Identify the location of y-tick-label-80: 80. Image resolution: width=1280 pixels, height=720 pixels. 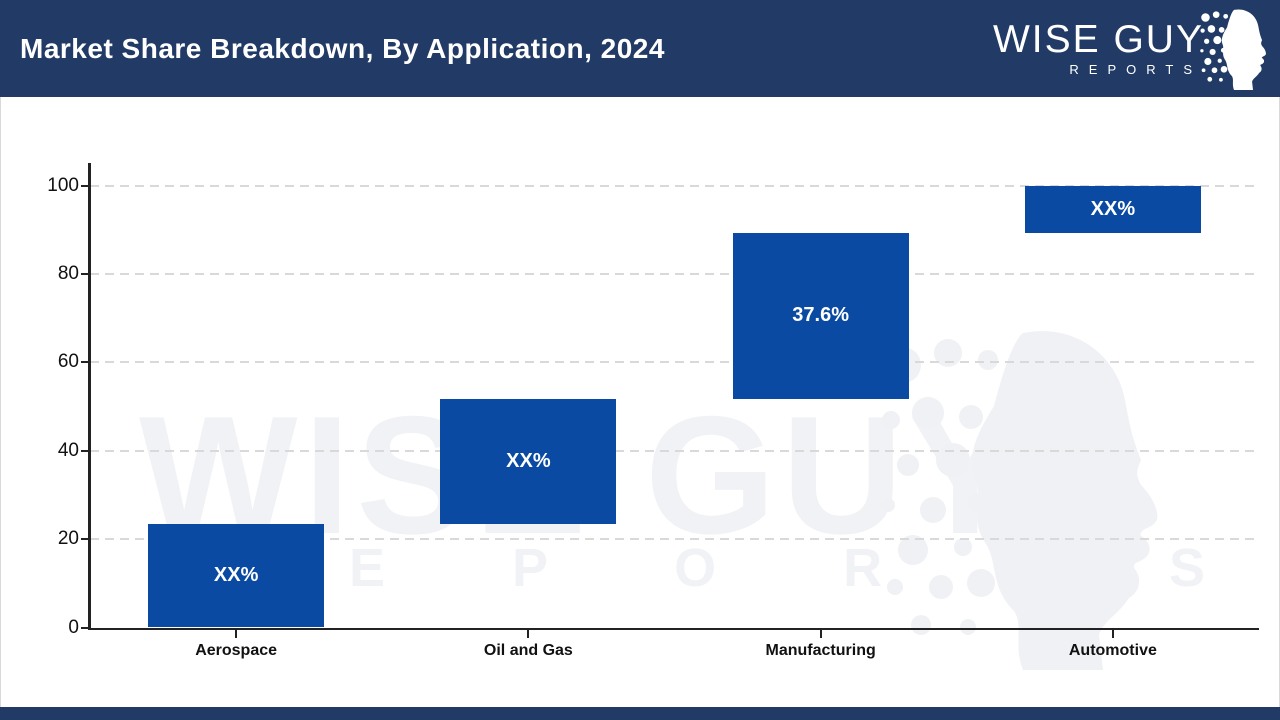
(68, 273).